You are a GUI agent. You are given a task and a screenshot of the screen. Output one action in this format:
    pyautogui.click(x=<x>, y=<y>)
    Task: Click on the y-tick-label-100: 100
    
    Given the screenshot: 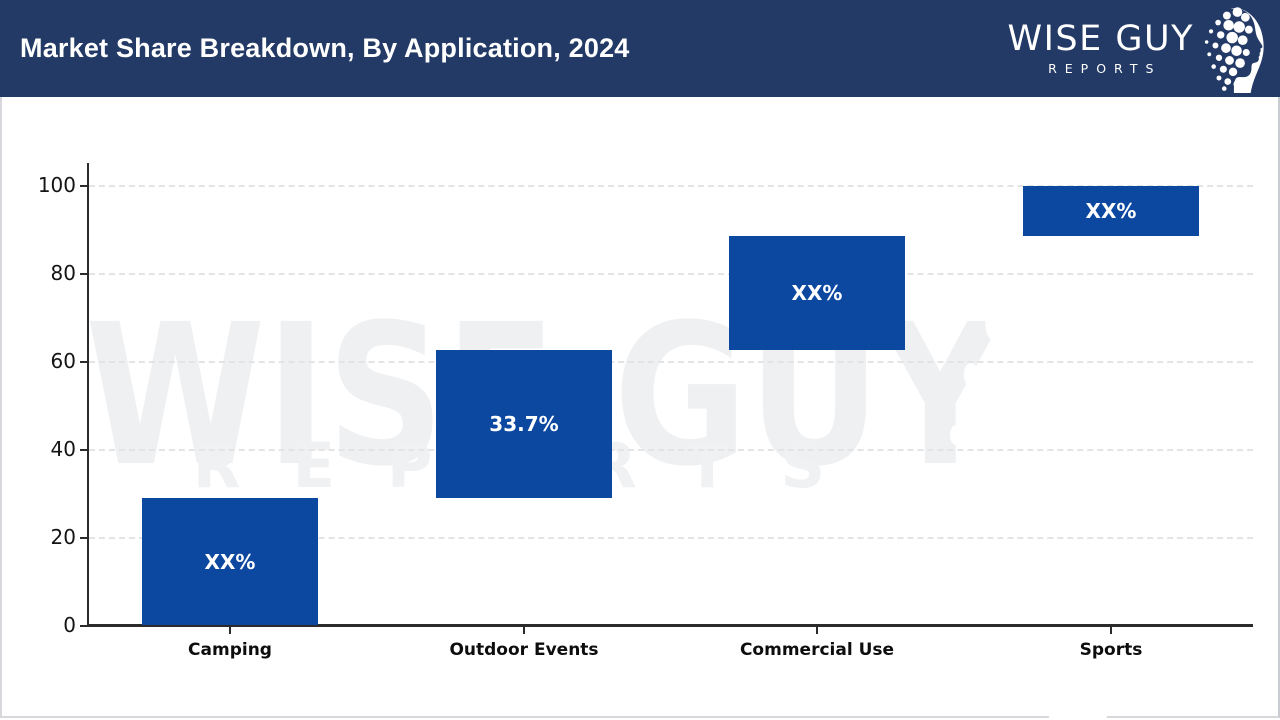 What is the action you would take?
    pyautogui.click(x=56, y=185)
    